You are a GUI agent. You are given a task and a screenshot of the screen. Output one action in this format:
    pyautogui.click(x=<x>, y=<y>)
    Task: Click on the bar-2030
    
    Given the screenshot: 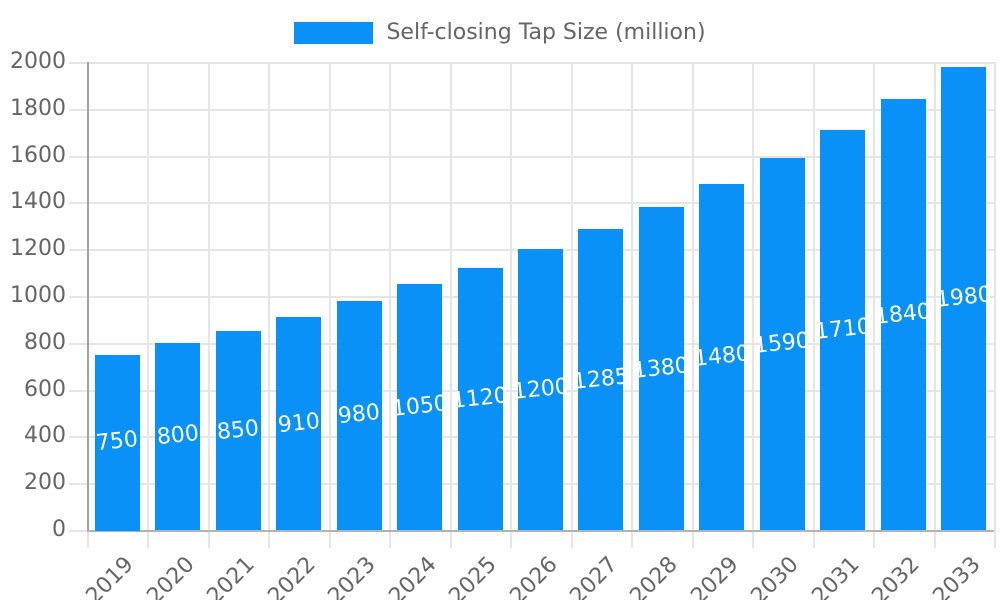 What is the action you would take?
    pyautogui.click(x=782, y=344)
    